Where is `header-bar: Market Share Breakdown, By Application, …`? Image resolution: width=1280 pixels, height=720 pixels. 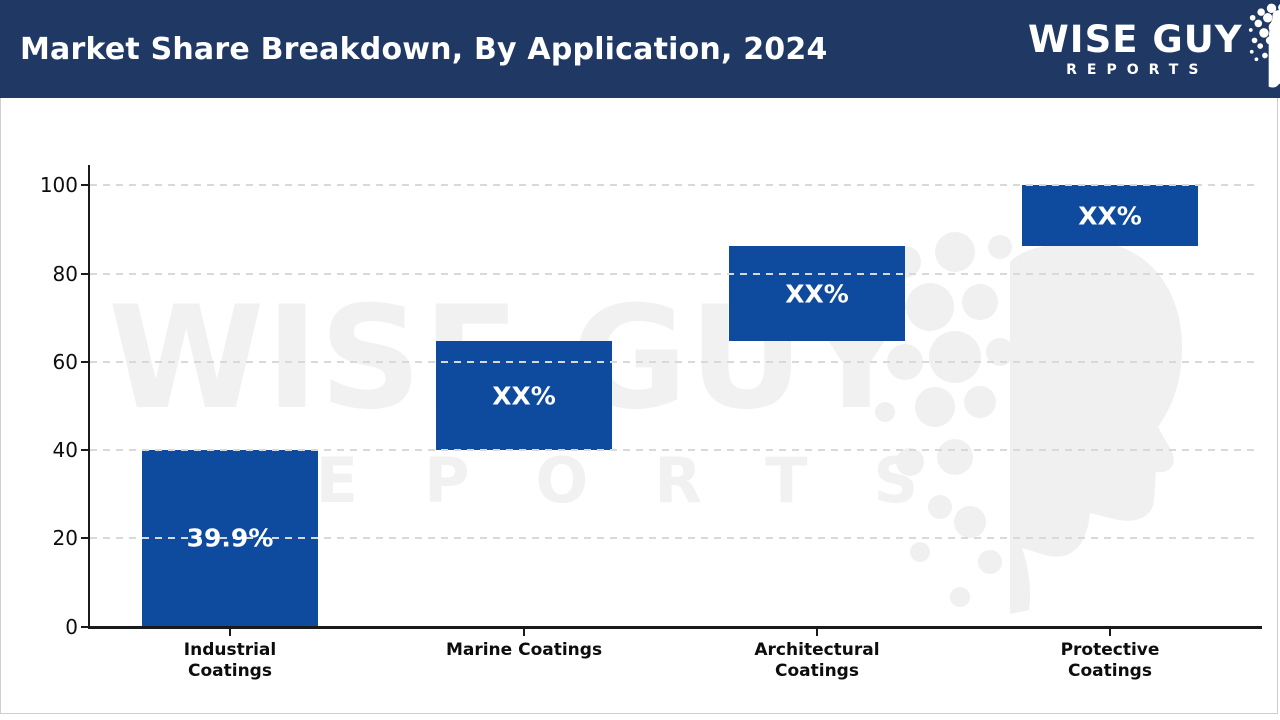
header-bar: Market Share Breakdown, By Application, … is located at coordinates (640, 49).